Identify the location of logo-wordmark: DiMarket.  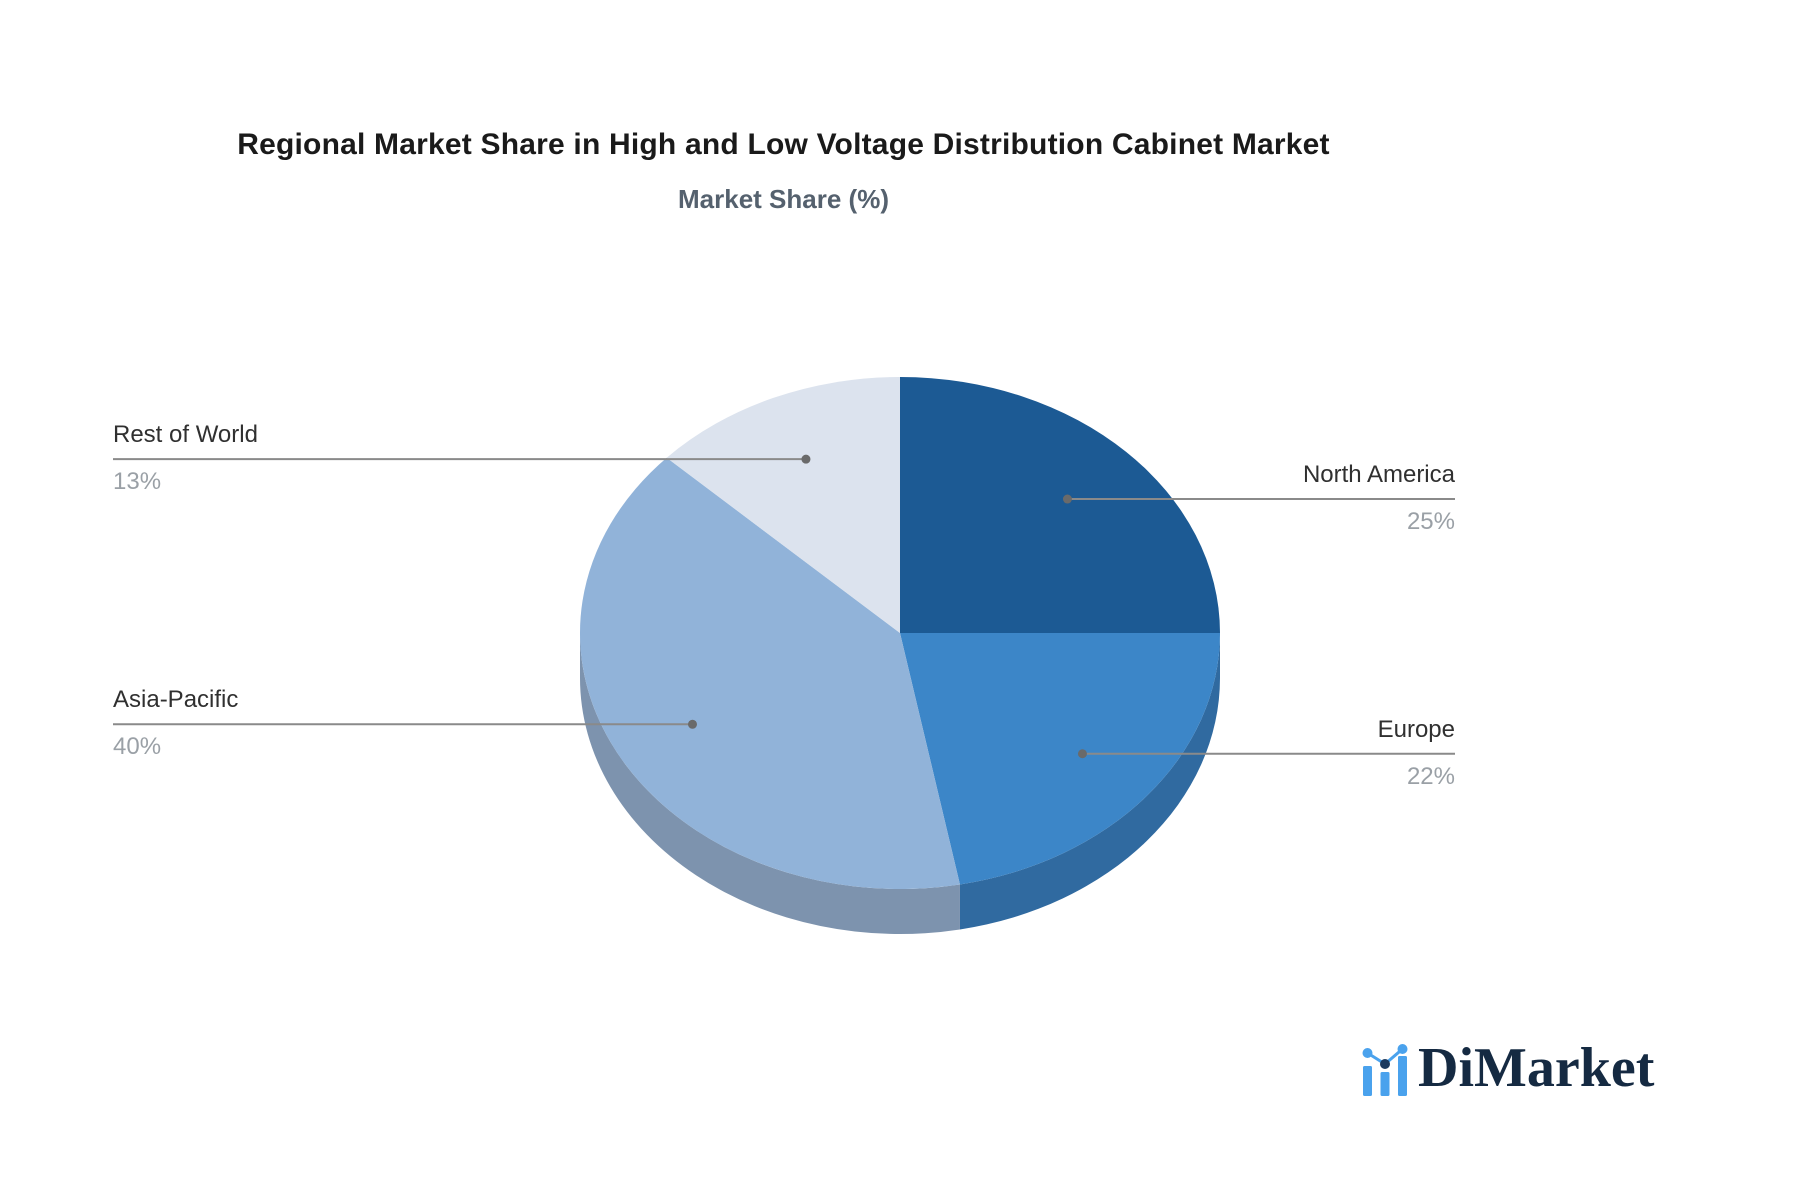
(1536, 1068).